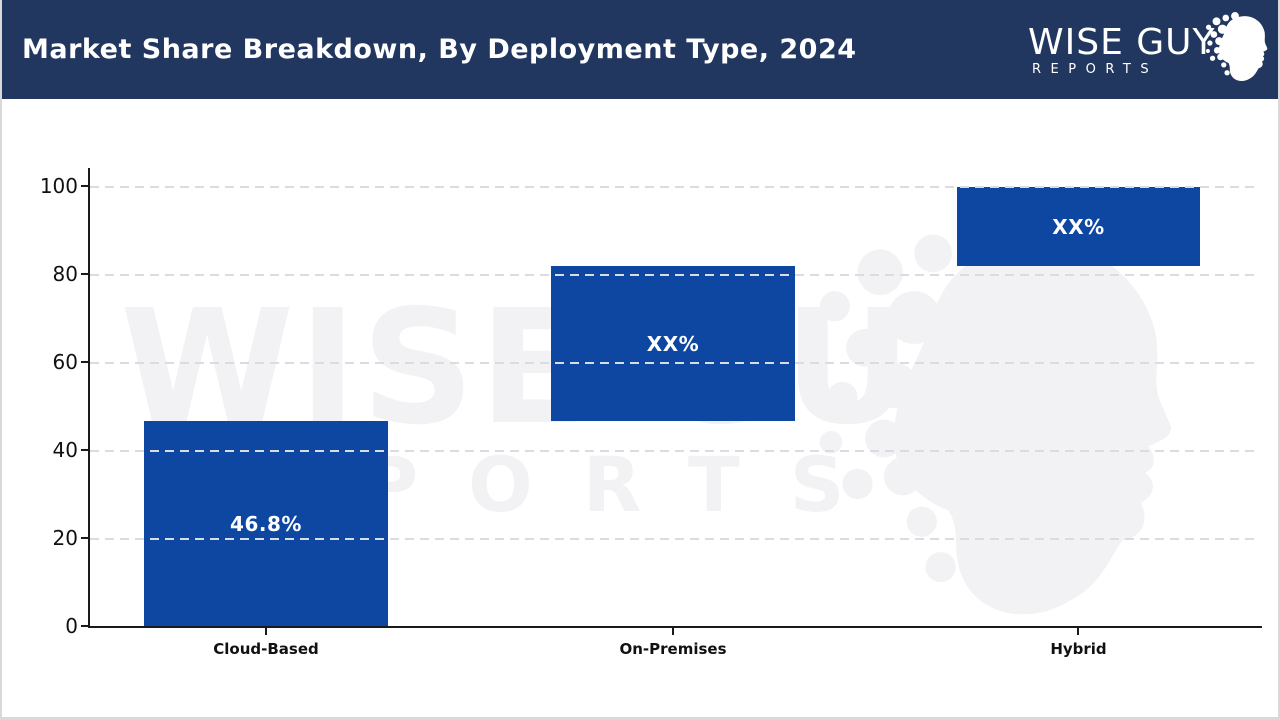  What do you see at coordinates (266, 649) in the screenshot?
I see `category-label-cloud-based: Cloud-Based` at bounding box center [266, 649].